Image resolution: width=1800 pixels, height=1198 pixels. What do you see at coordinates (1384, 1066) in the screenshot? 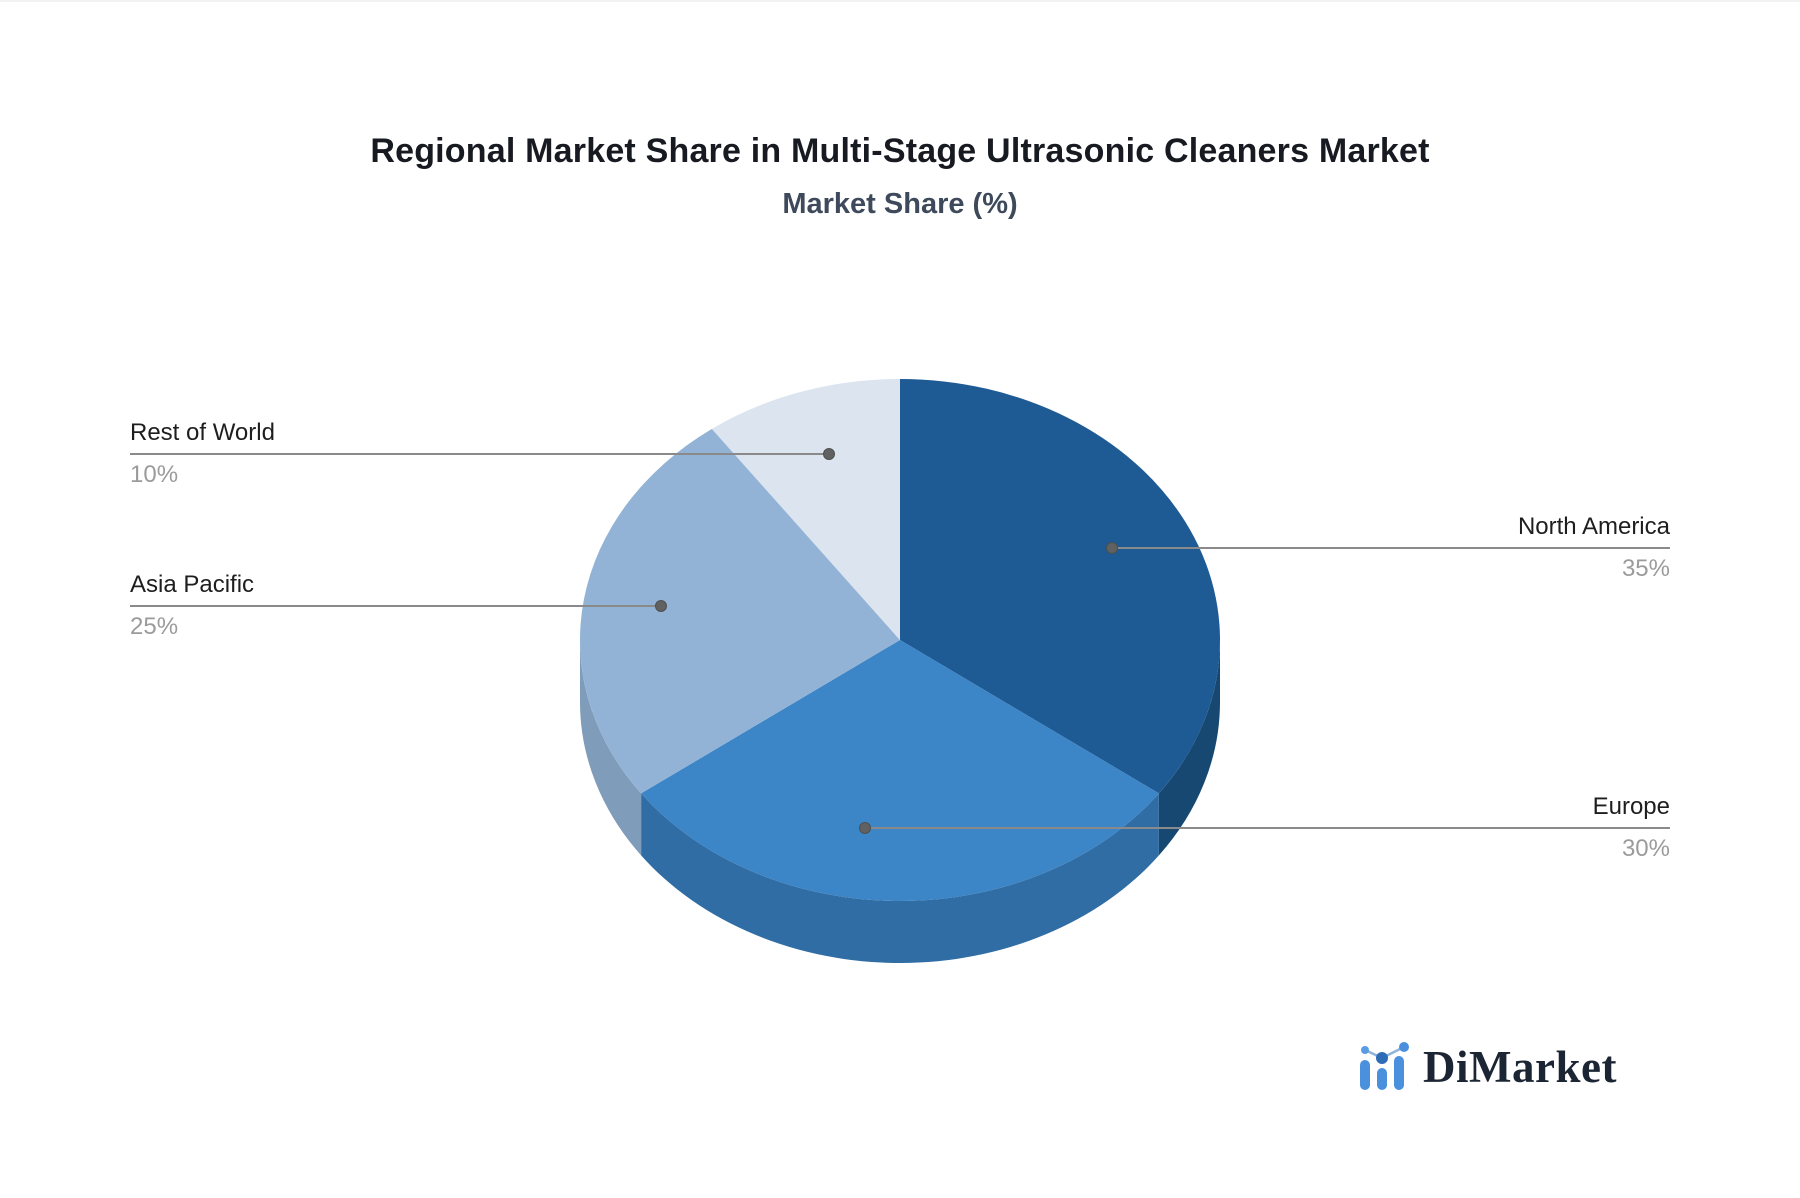
I see `bar-line-chart-icon` at bounding box center [1384, 1066].